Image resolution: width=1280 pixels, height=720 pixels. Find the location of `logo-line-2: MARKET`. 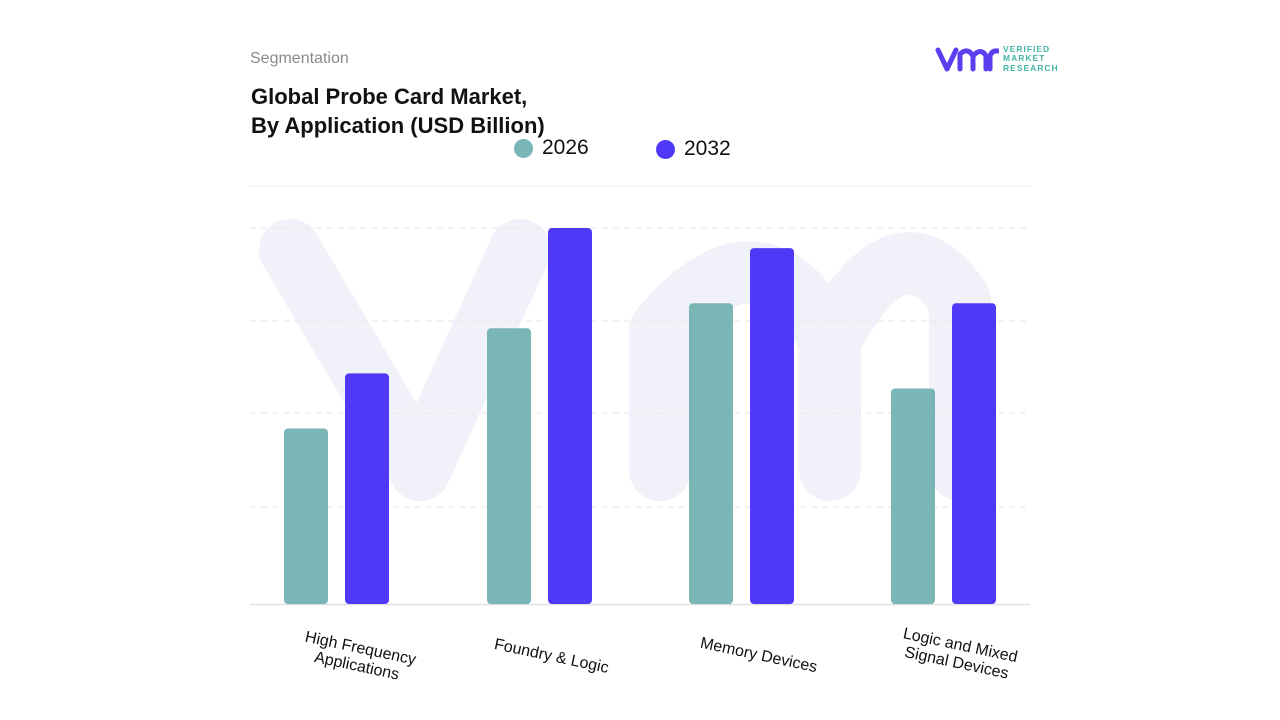

logo-line-2: MARKET is located at coordinates (1024, 58).